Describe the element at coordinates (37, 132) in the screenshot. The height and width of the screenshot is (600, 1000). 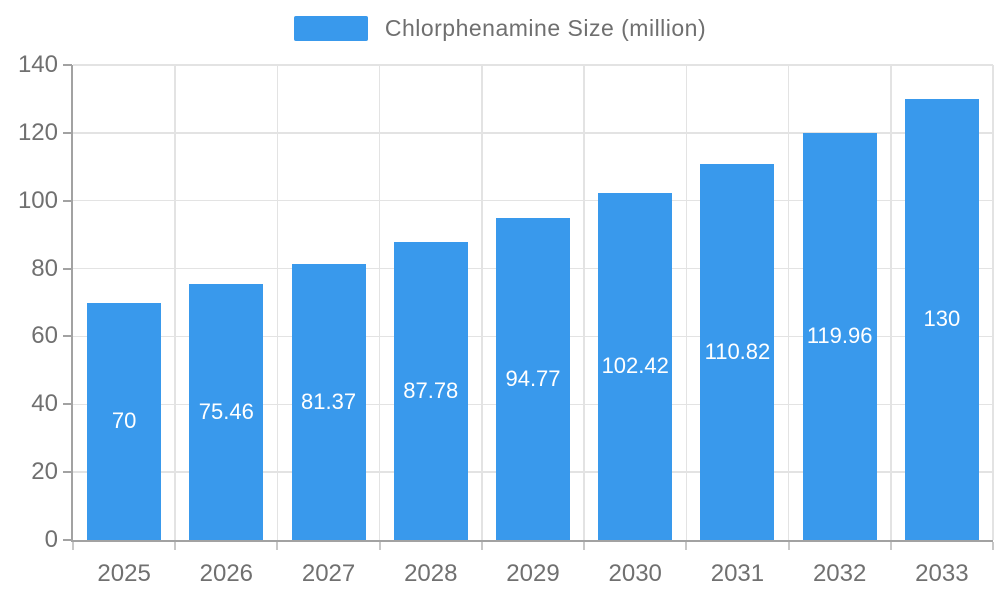
I see `y-axis-tick-label: 120` at that location.